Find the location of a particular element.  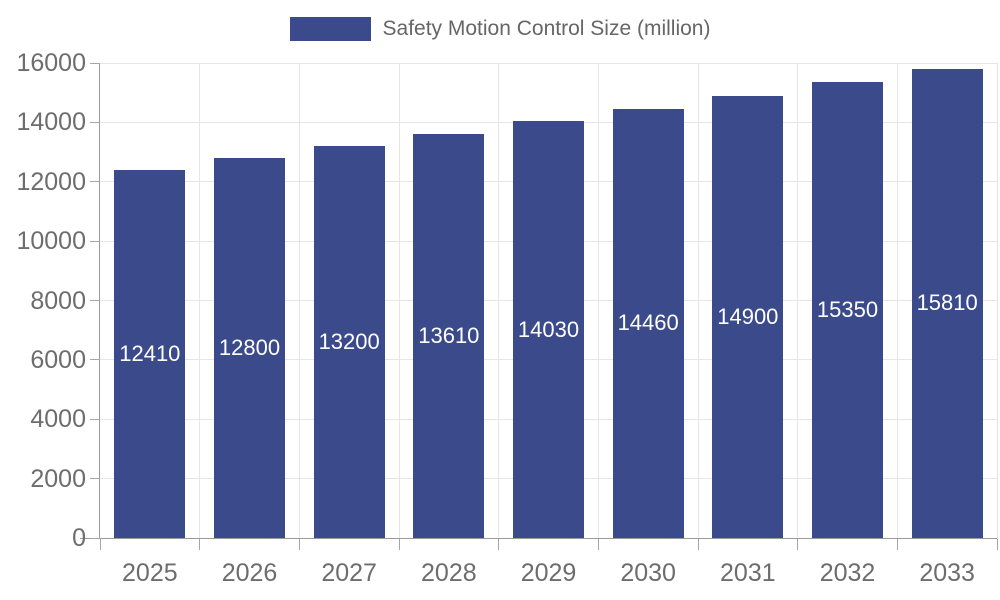

y-tick-label: 14000 is located at coordinates (51, 122).